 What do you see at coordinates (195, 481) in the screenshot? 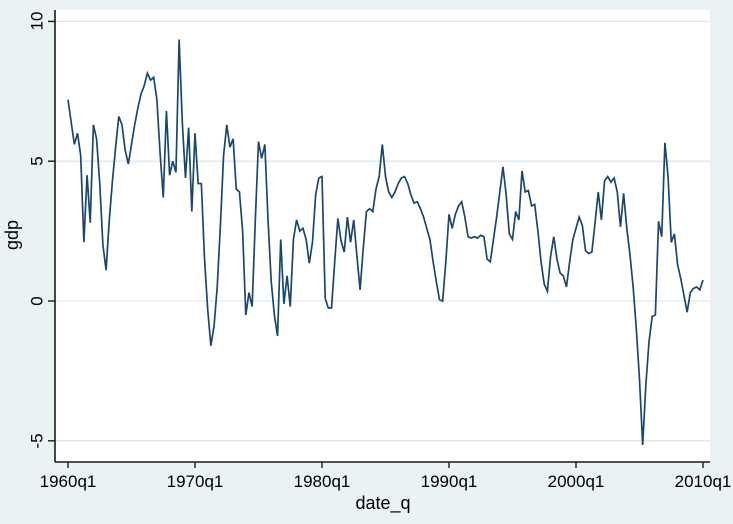
I see `x-tick-label-1970q1: 1970q1` at bounding box center [195, 481].